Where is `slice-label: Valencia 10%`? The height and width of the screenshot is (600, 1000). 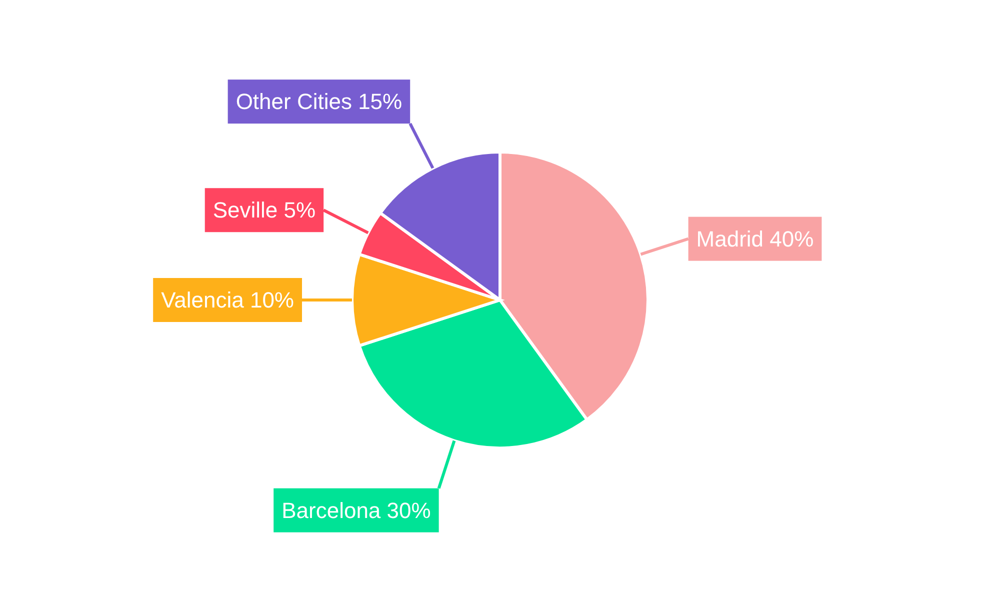 slice-label: Valencia 10% is located at coordinates (227, 300).